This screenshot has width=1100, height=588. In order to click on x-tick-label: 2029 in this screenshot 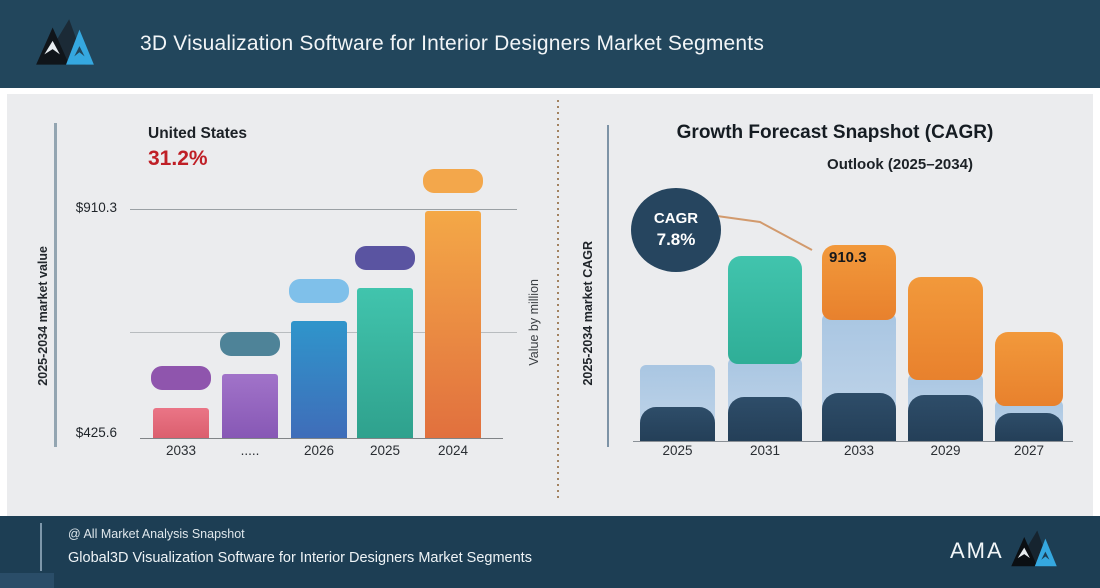, I will do `click(945, 450)`.